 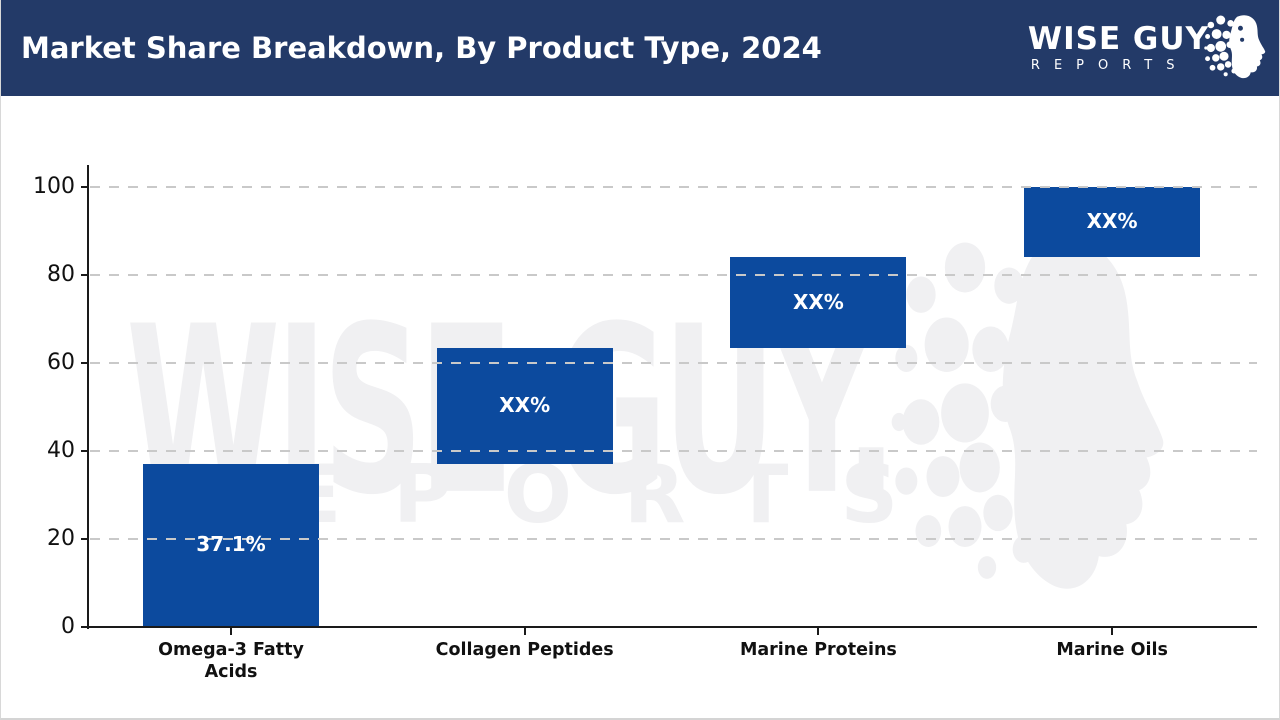 I want to click on bar-marine-proteins, so click(x=818, y=302).